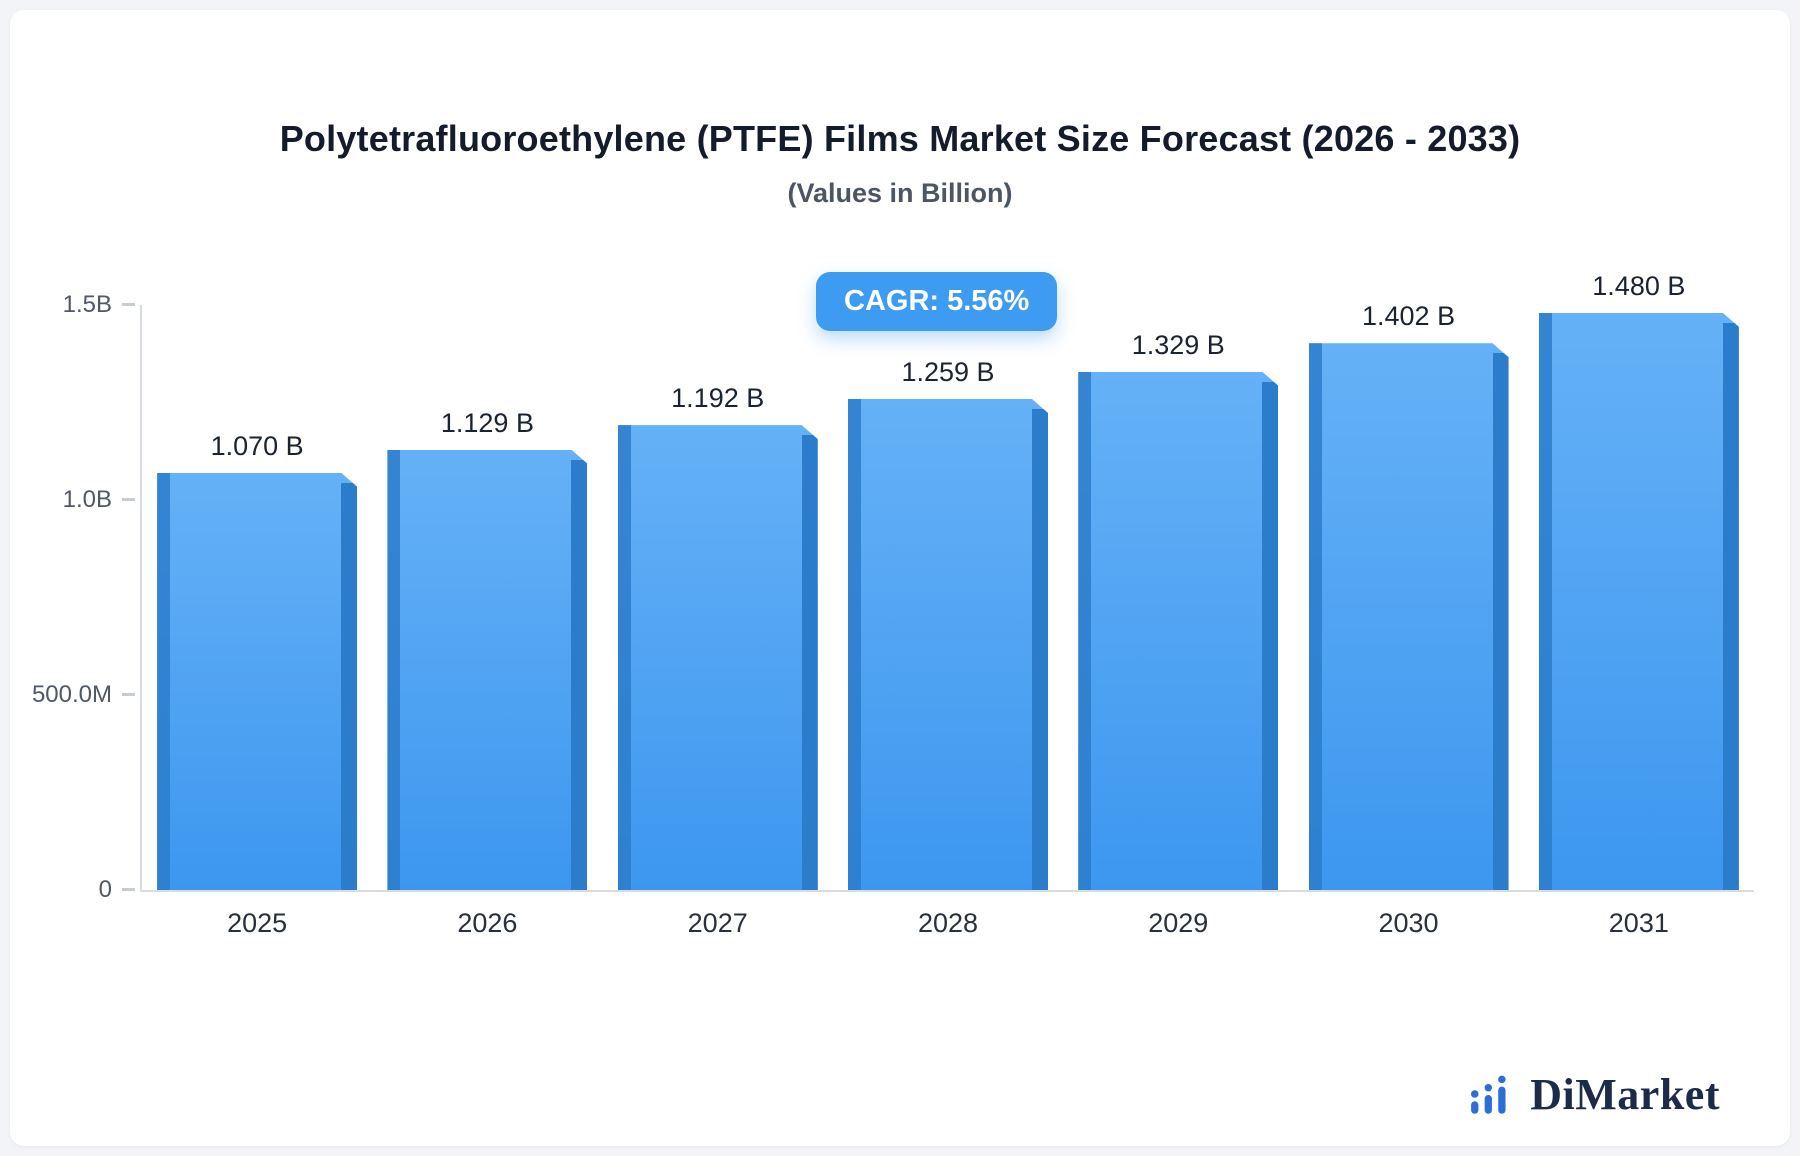 This screenshot has width=1800, height=1156. Describe the element at coordinates (105, 889) in the screenshot. I see `y-tick-label: 0` at that location.